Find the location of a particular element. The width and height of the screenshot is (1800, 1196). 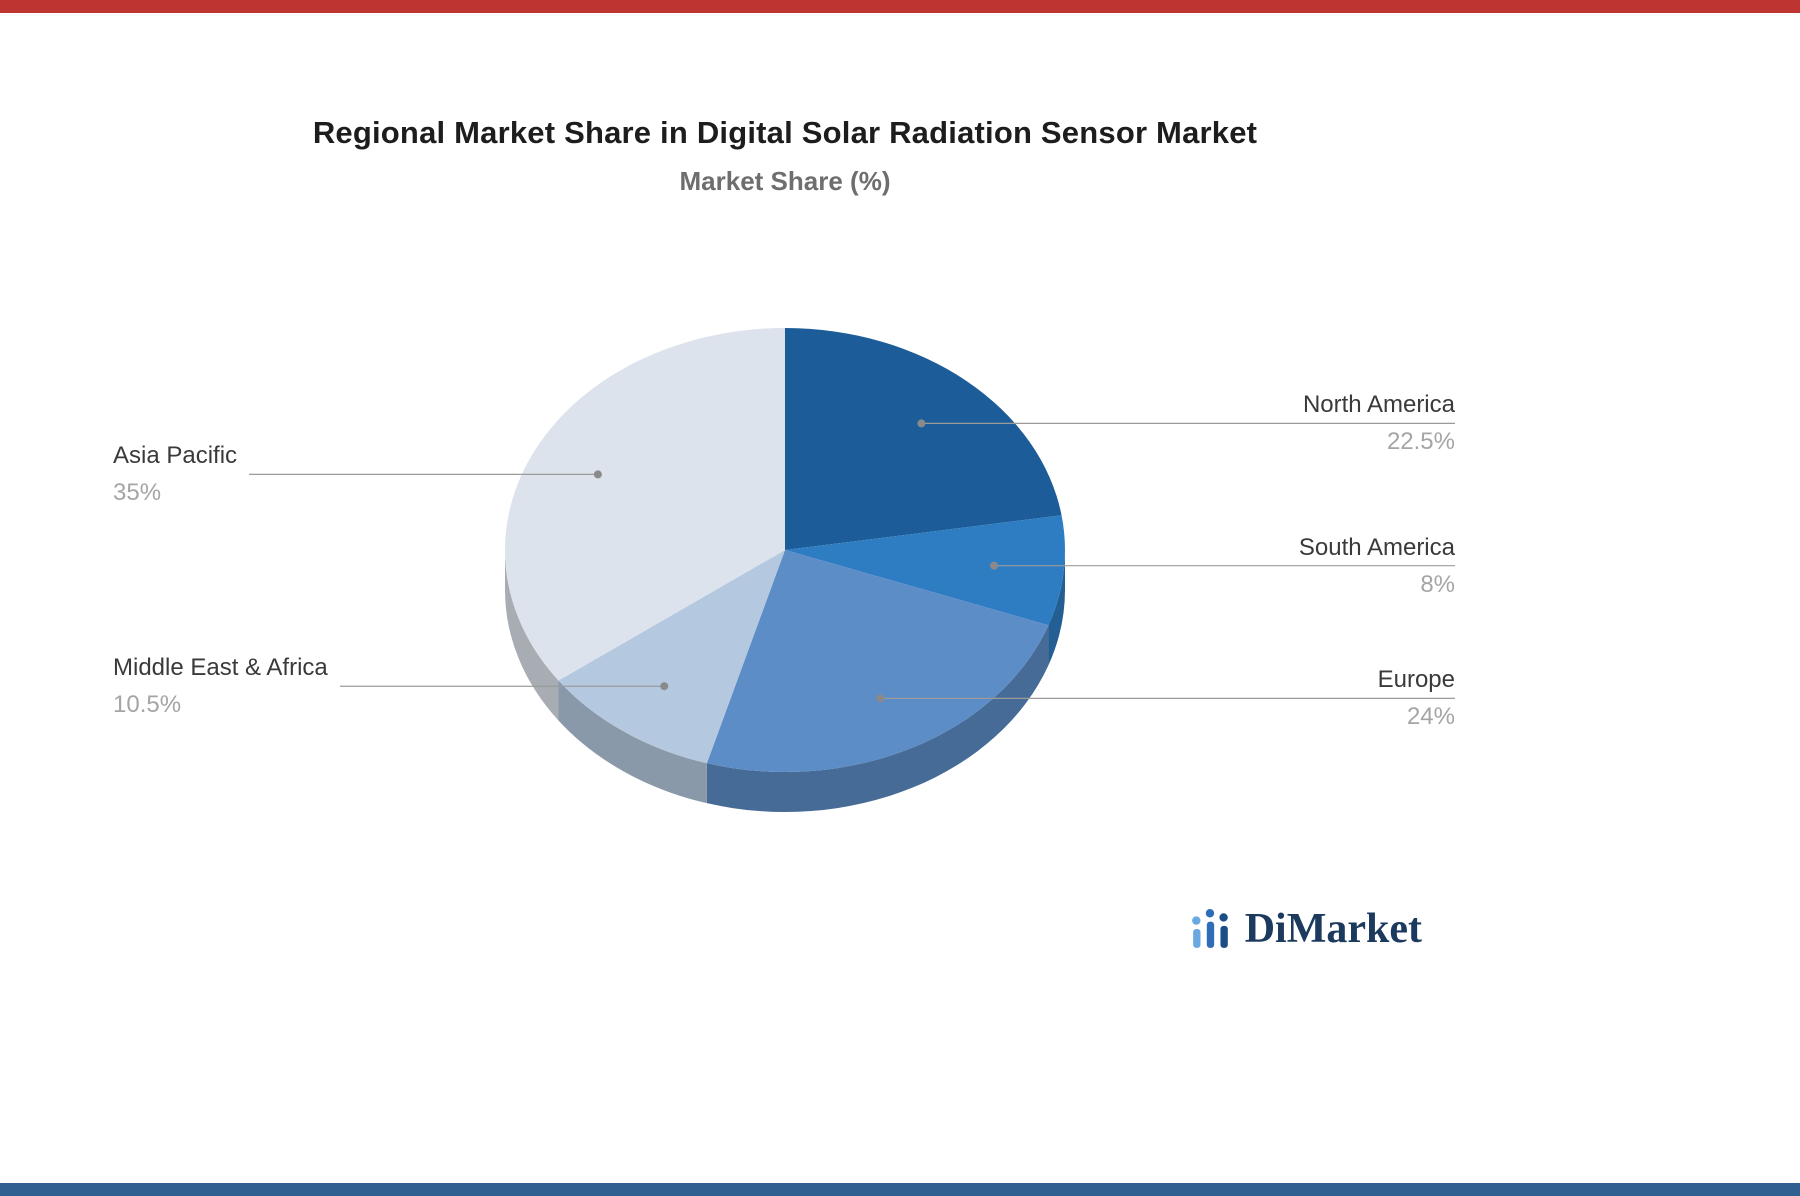

slice-label-north-america: North America 22.5% is located at coordinates (1379, 423).